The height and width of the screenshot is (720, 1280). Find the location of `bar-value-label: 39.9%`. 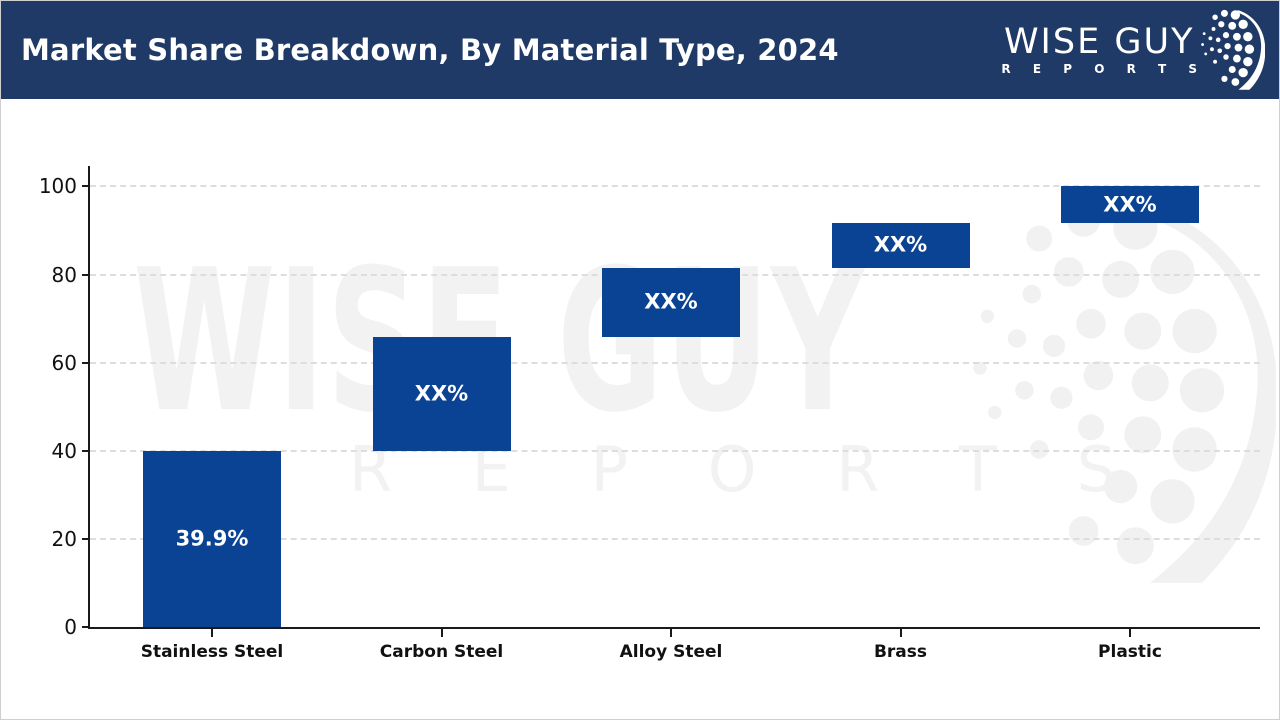

bar-value-label: 39.9% is located at coordinates (212, 538).